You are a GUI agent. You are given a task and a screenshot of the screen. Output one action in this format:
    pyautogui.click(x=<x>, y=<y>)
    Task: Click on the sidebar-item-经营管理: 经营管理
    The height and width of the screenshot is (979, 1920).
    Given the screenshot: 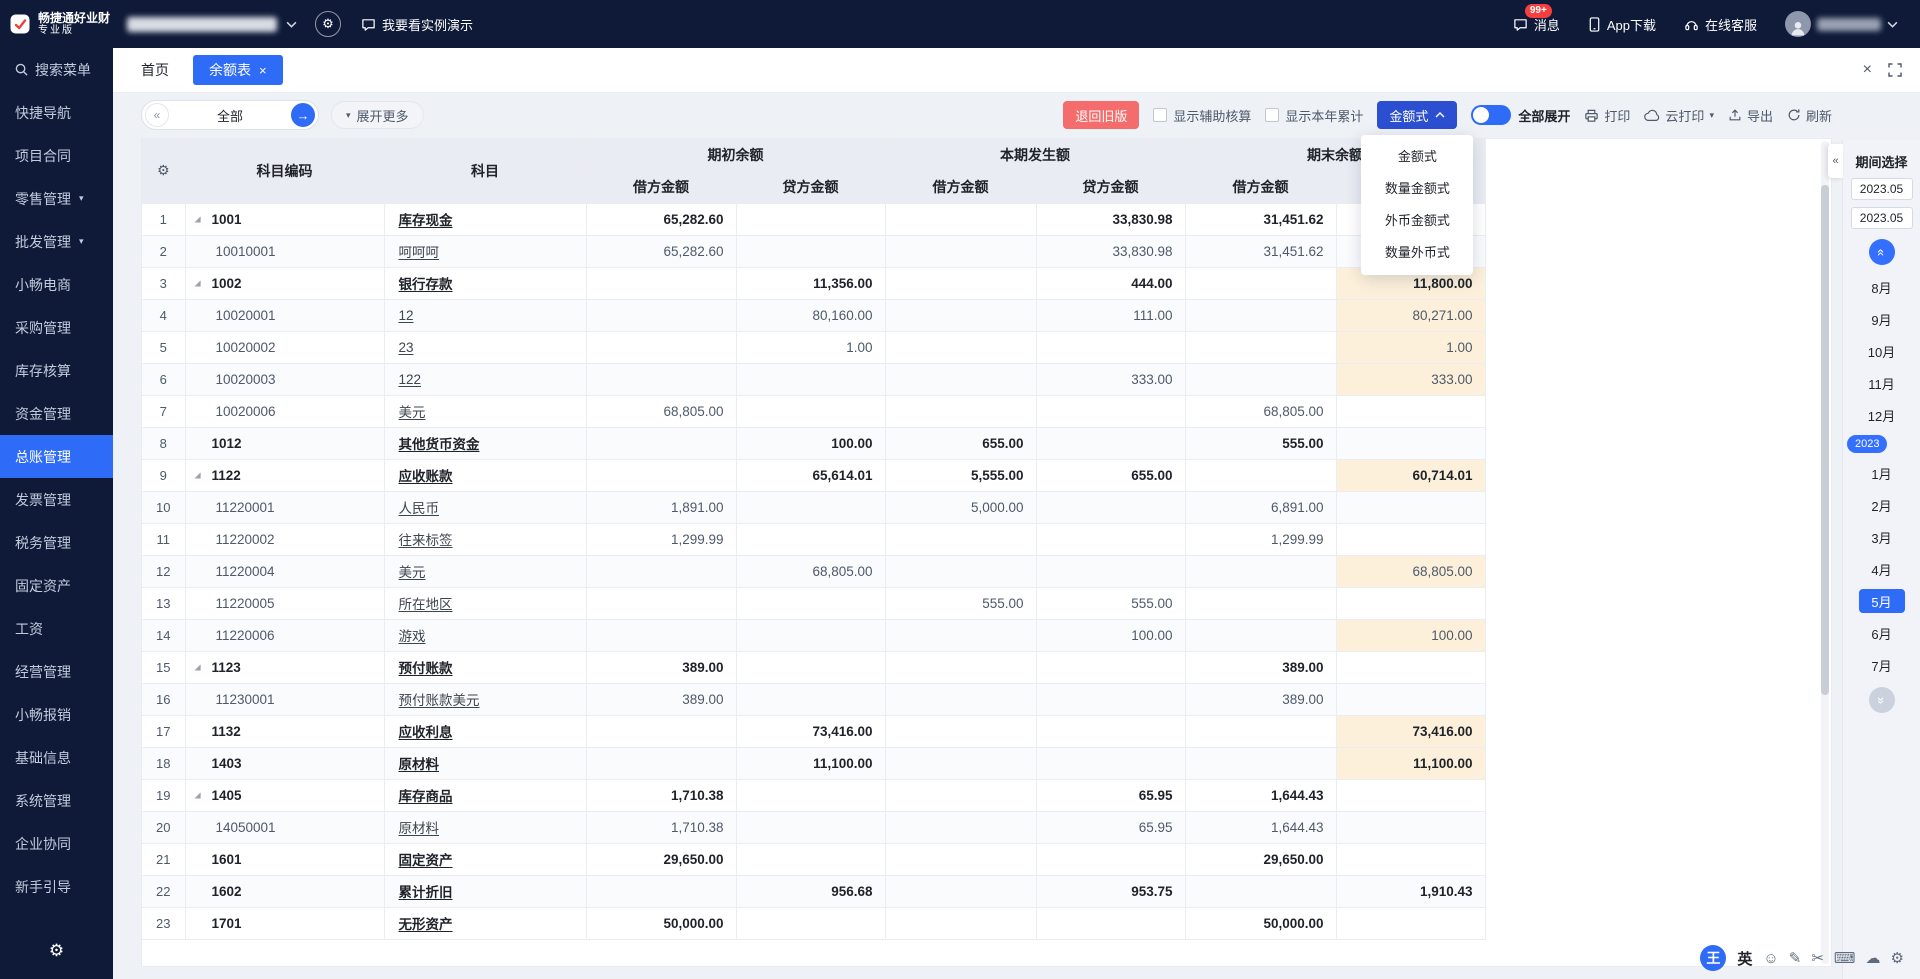 What is the action you would take?
    pyautogui.click(x=56, y=671)
    